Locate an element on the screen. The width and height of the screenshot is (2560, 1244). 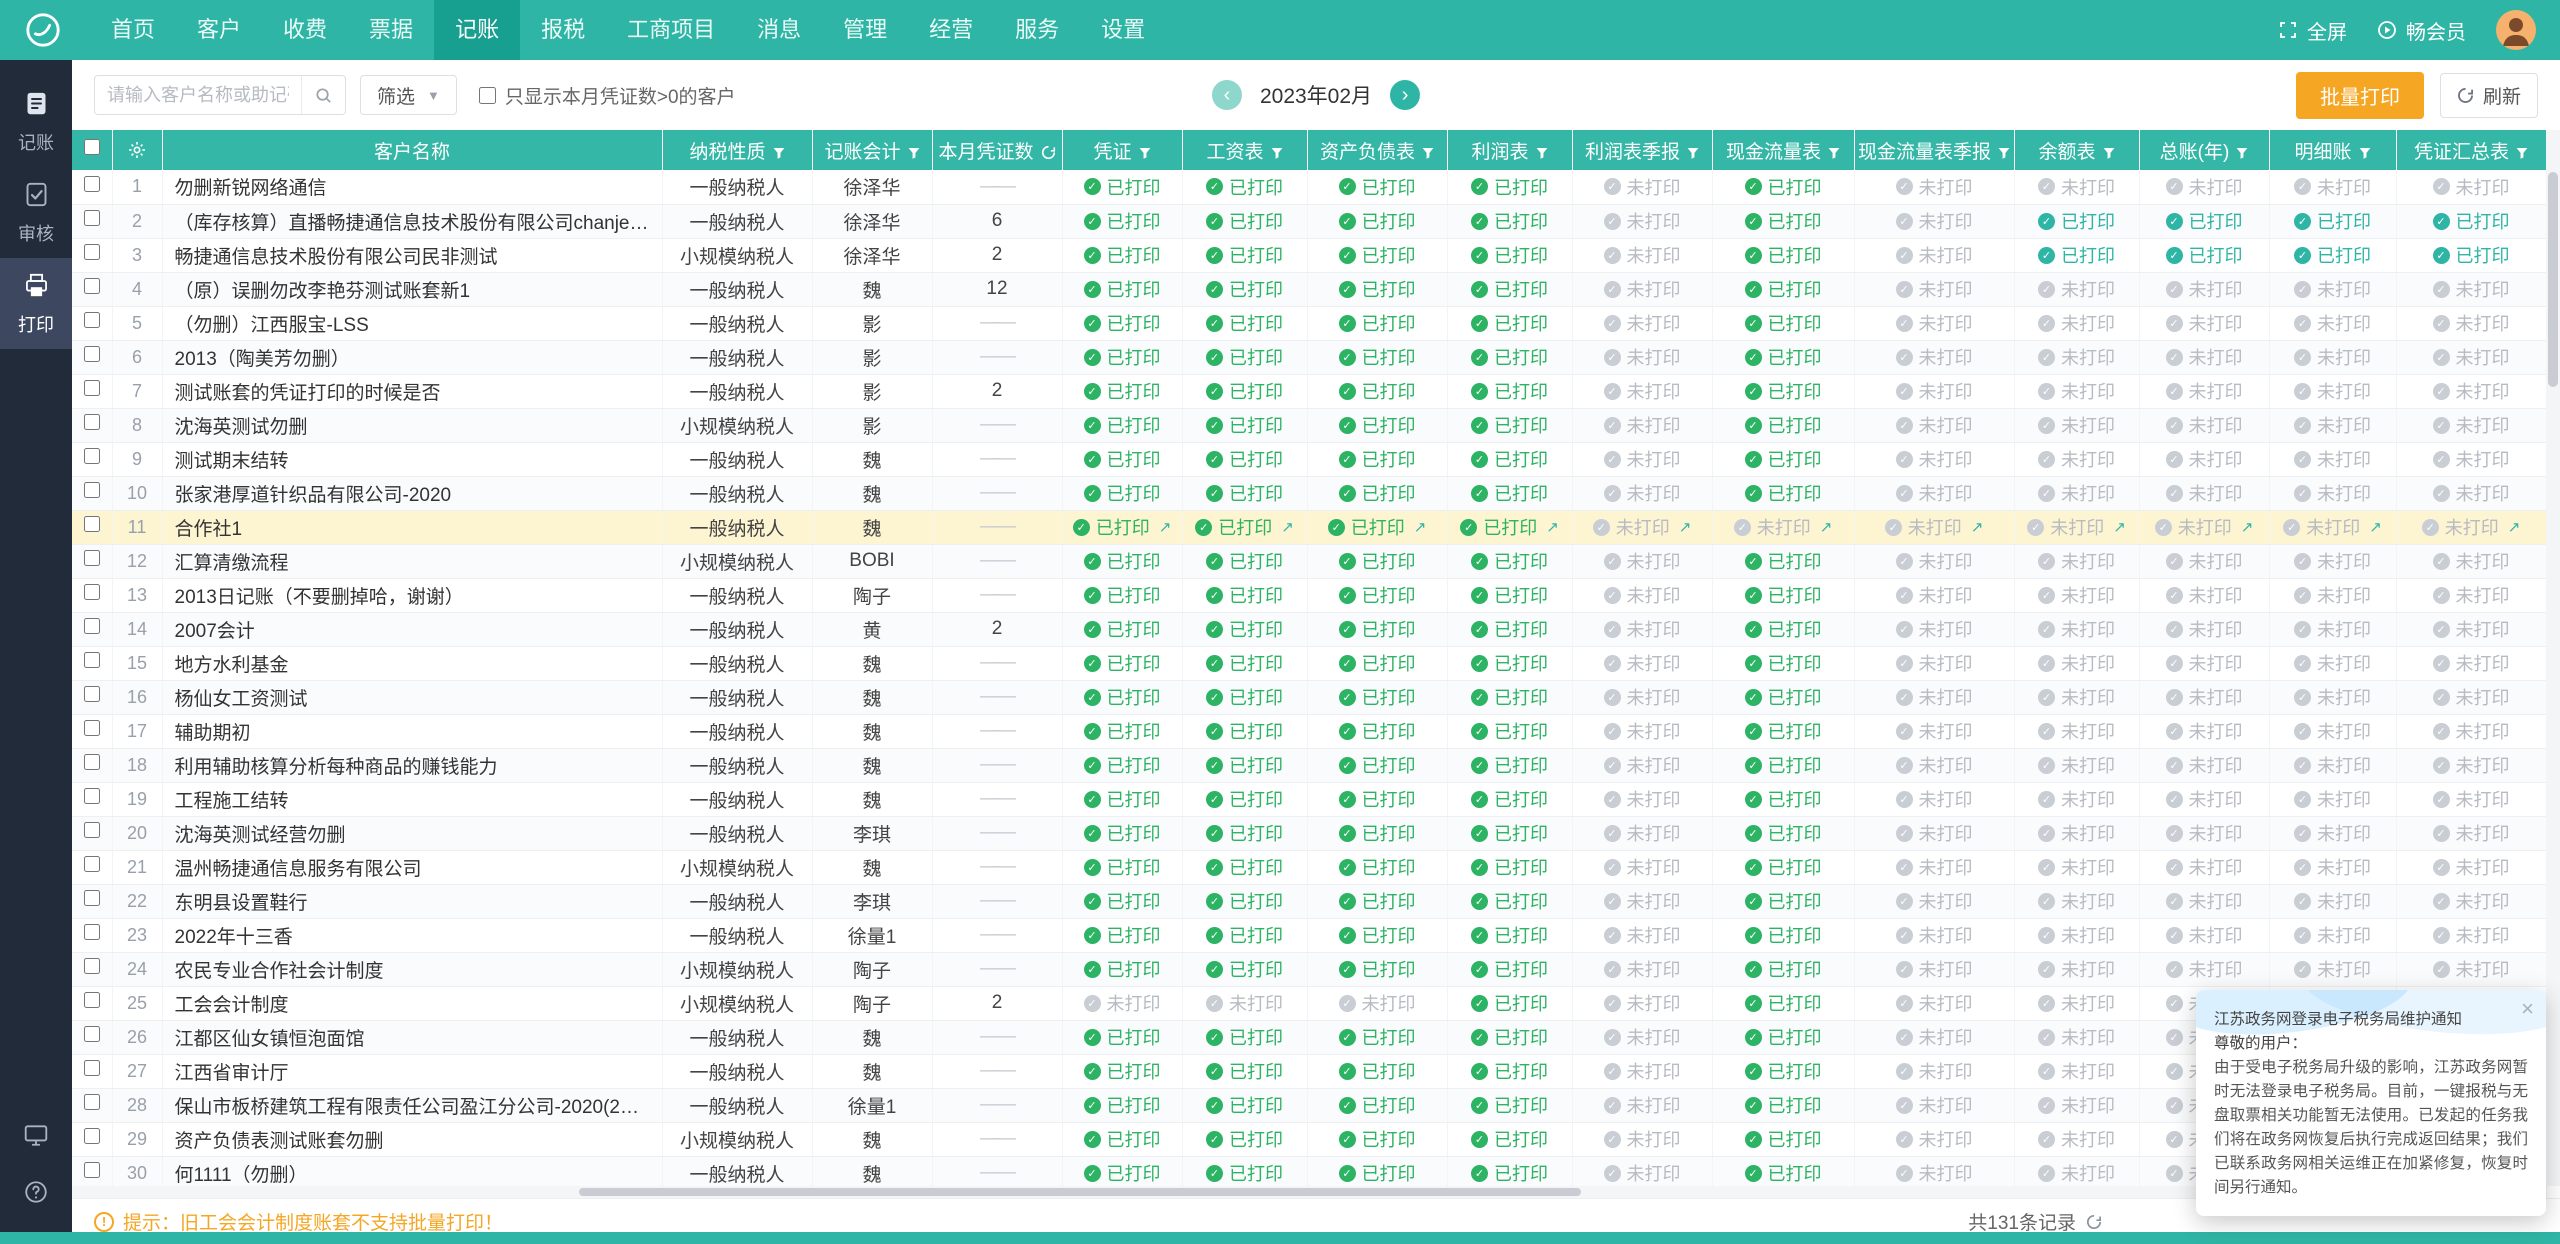
vertical-scrollbar-thumb is located at coordinates (2553, 279).